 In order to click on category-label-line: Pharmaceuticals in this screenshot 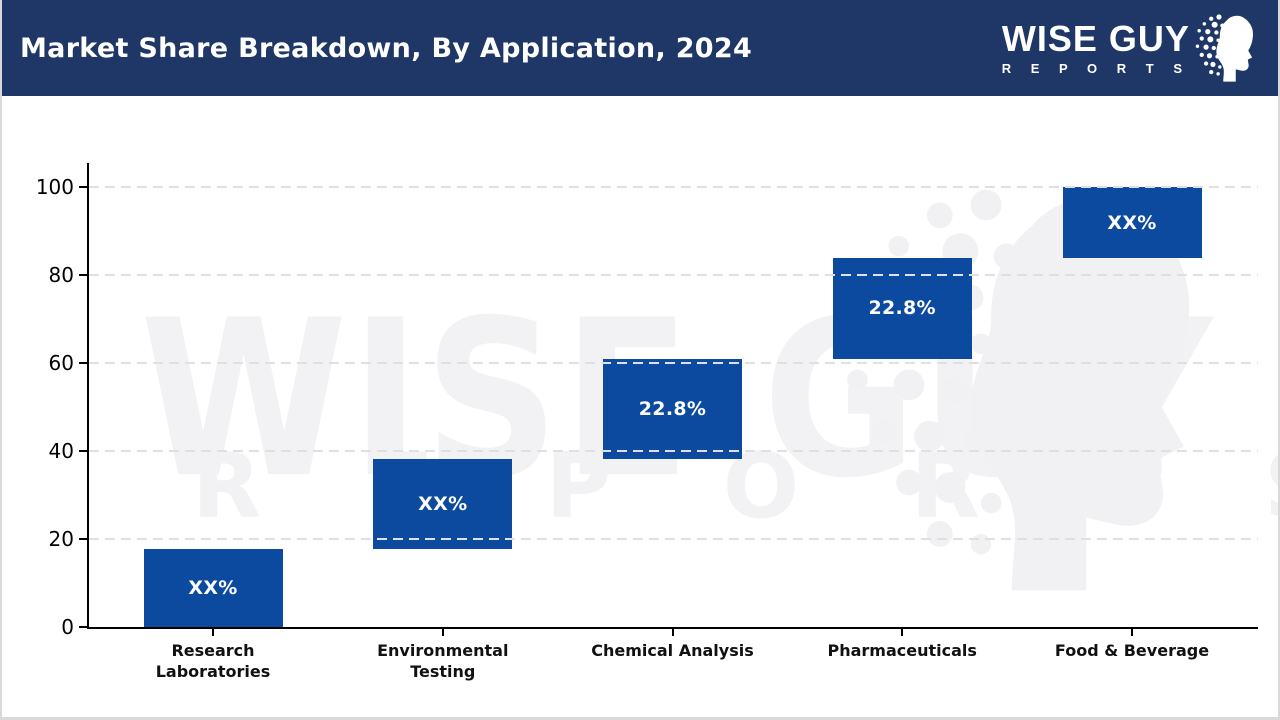, I will do `click(902, 650)`.